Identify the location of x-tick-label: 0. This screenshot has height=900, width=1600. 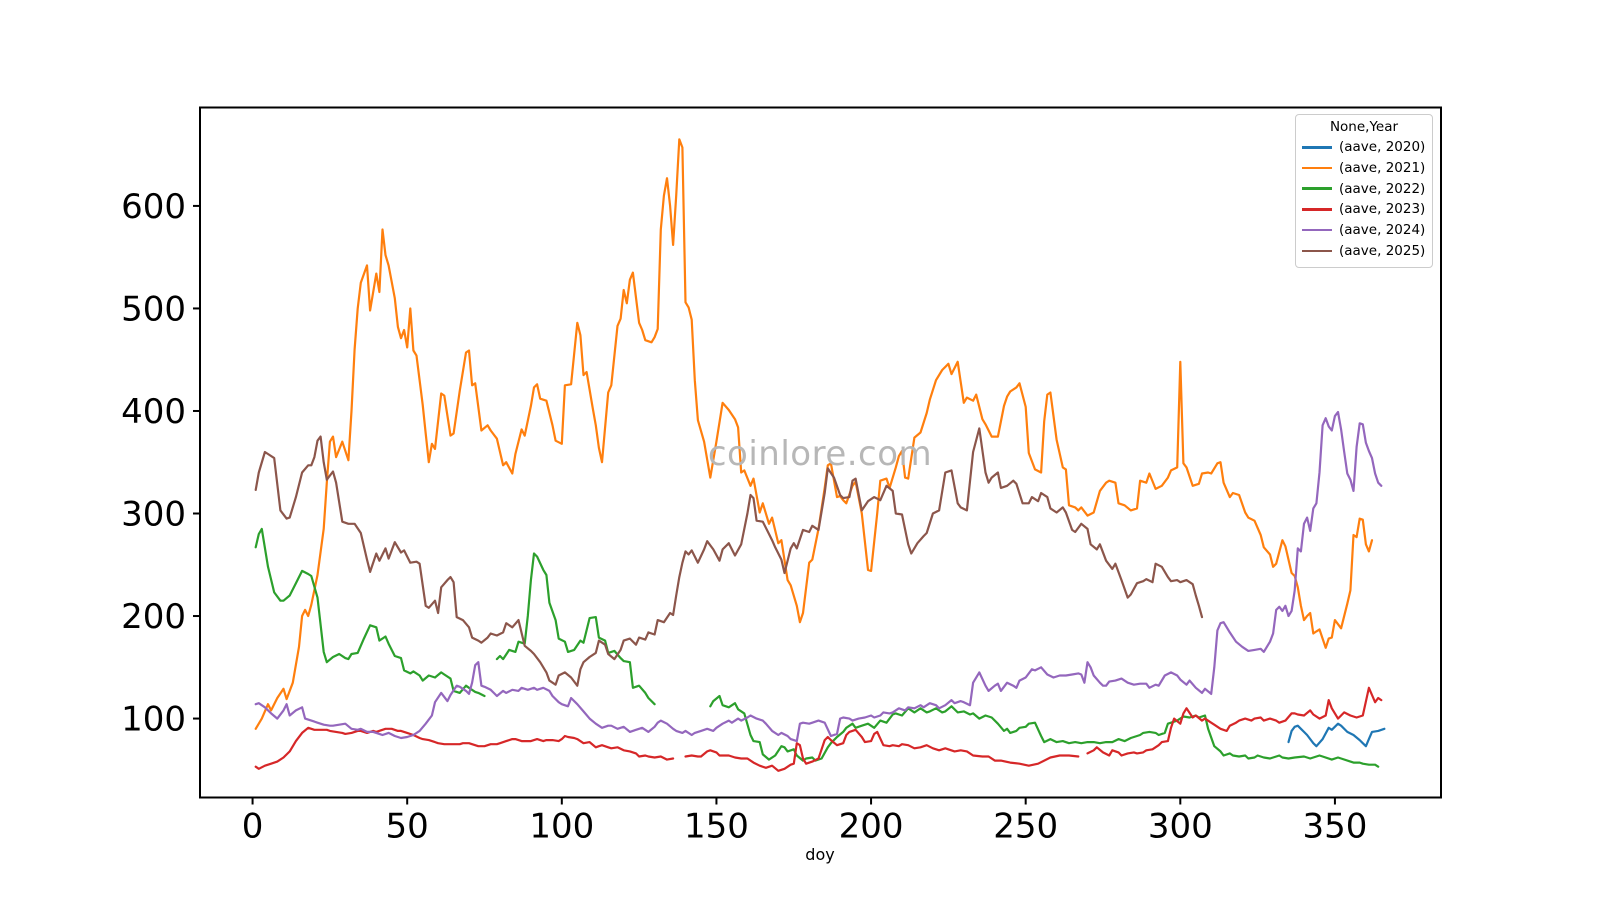
(253, 827).